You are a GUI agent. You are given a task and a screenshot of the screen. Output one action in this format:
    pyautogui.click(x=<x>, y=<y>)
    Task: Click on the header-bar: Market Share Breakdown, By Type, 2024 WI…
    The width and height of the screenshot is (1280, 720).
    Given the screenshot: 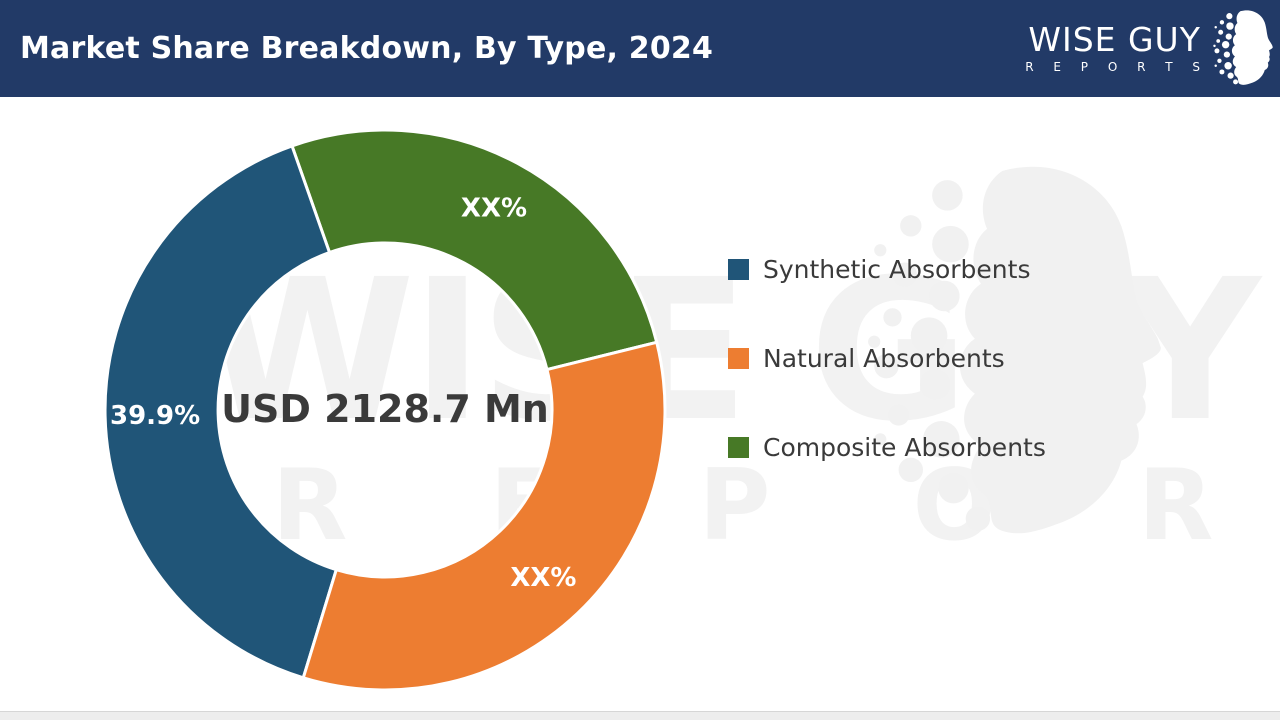 What is the action you would take?
    pyautogui.click(x=640, y=48)
    